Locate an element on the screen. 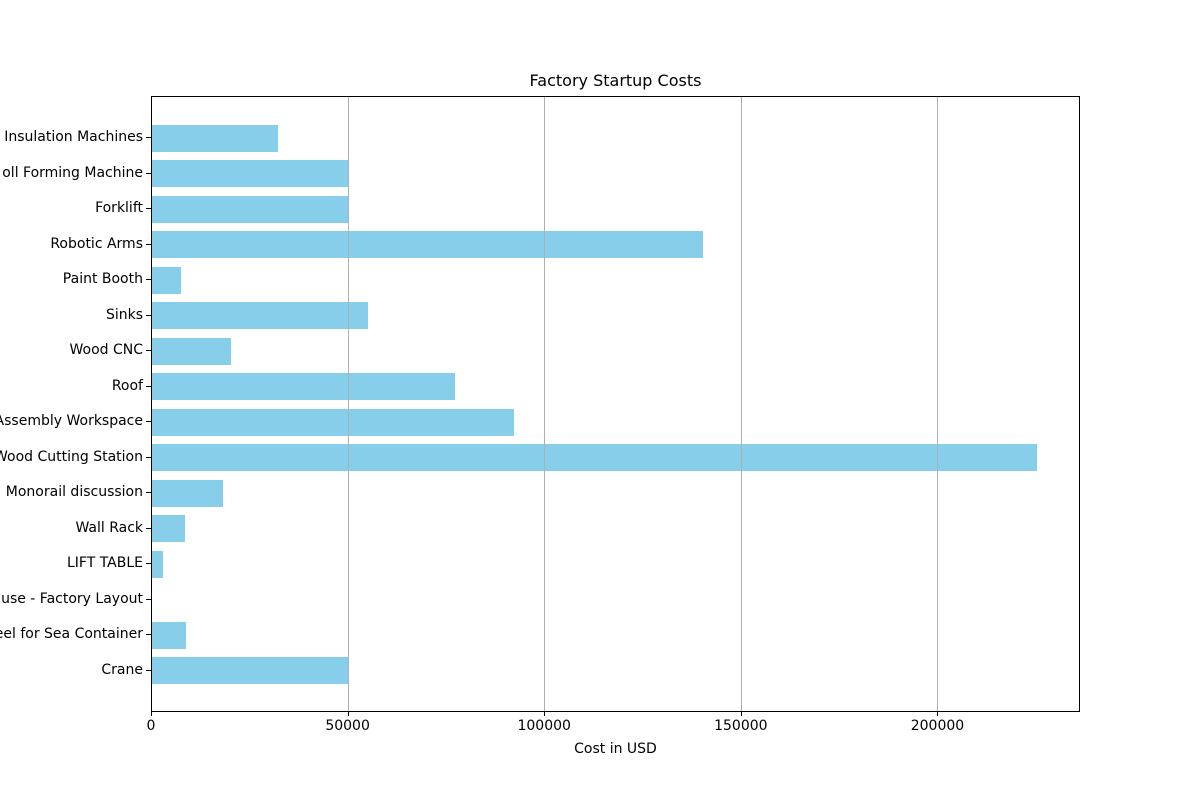 This screenshot has width=1200, height=800. x-axis-label: Cost in USD is located at coordinates (615, 749).